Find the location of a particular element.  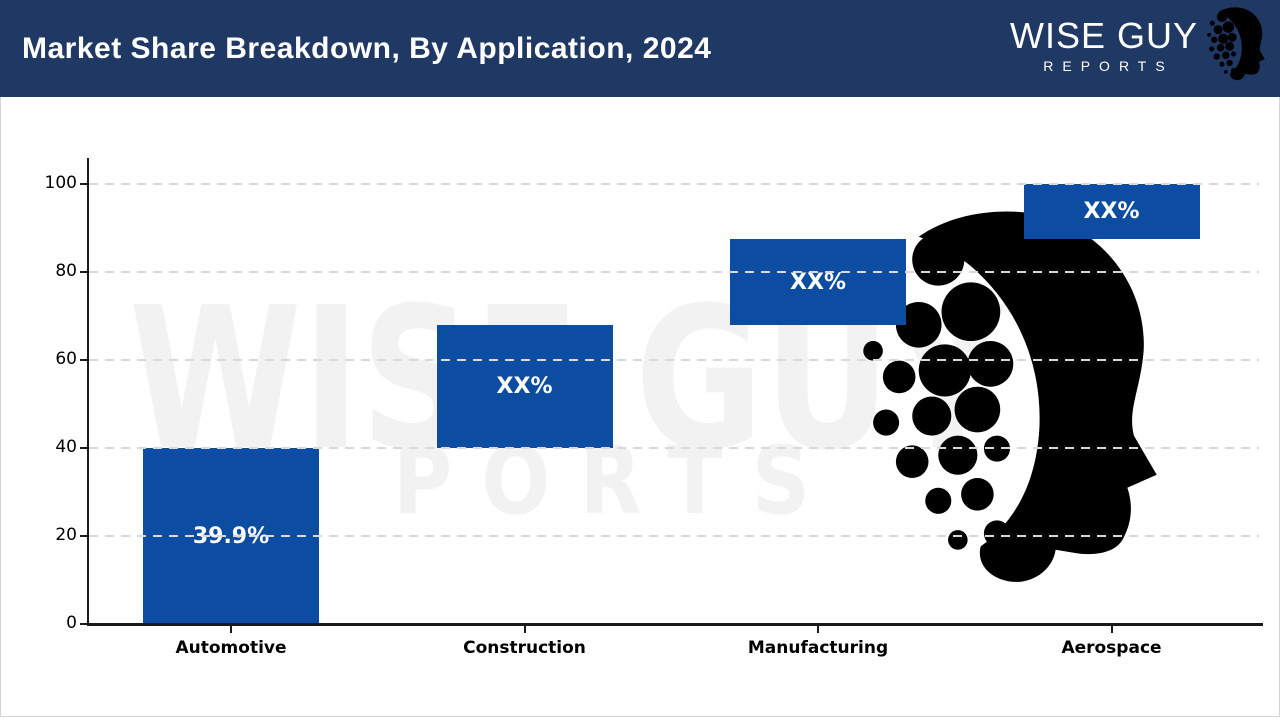

wiseguy-logo: WISE GUY REPORTS is located at coordinates (1139, 45).